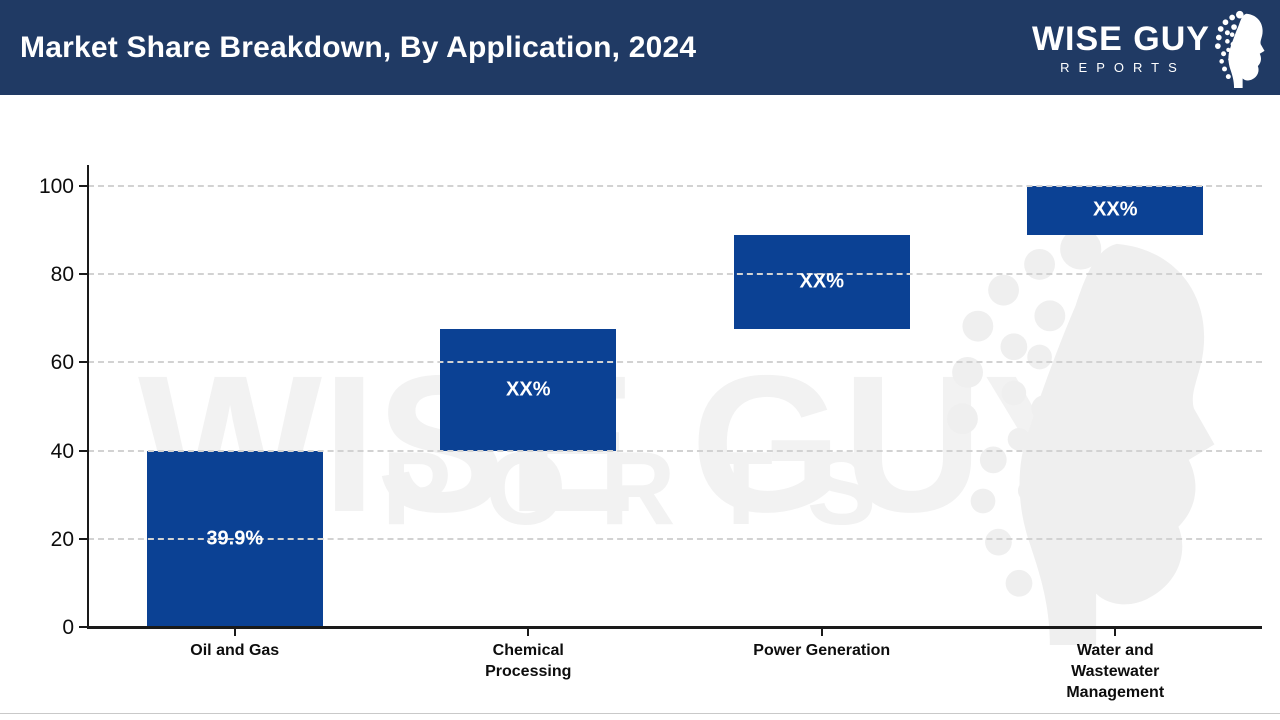 This screenshot has width=1280, height=720. Describe the element at coordinates (646, 489) in the screenshot. I see `watermark-reports: PORTS` at that location.